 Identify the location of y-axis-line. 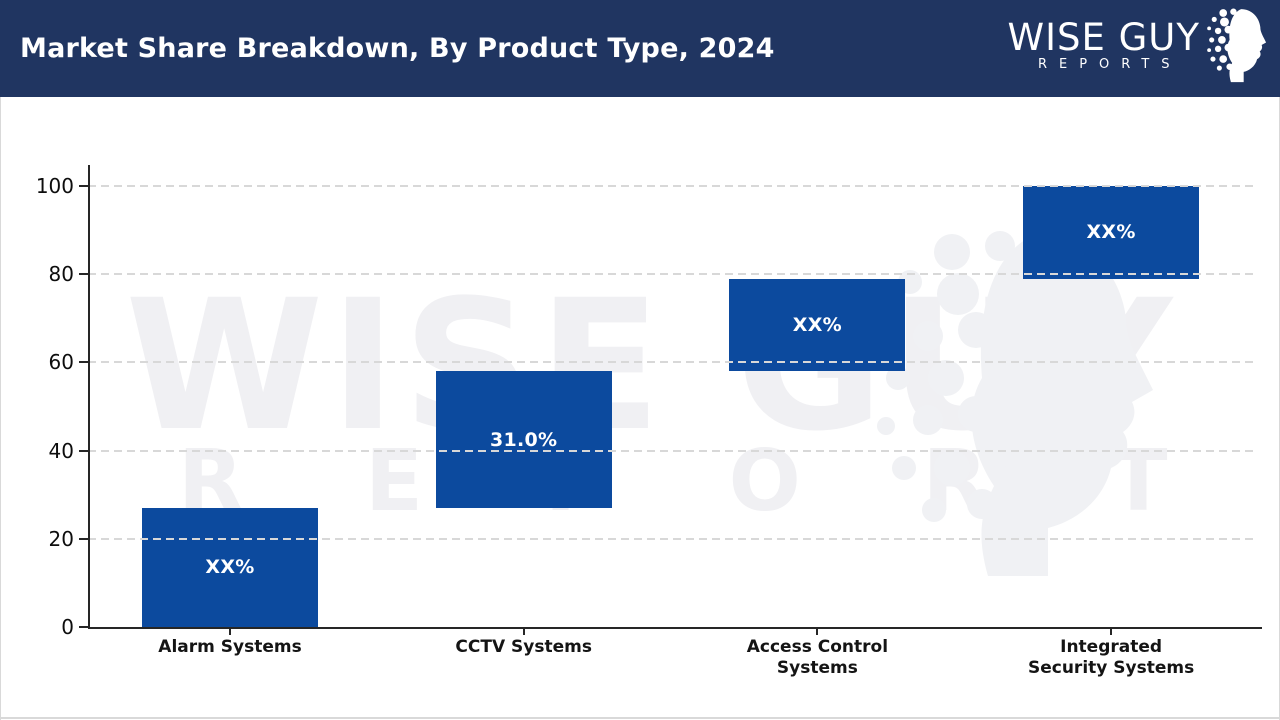
(89, 397).